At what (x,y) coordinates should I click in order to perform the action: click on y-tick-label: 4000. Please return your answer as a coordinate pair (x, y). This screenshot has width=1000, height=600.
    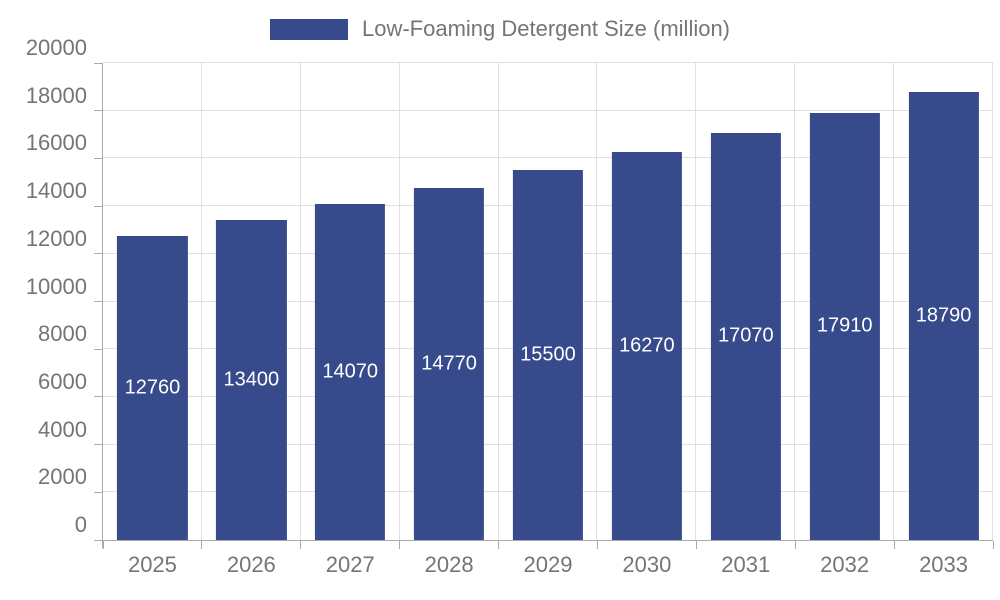
    Looking at the image, I should click on (62, 429).